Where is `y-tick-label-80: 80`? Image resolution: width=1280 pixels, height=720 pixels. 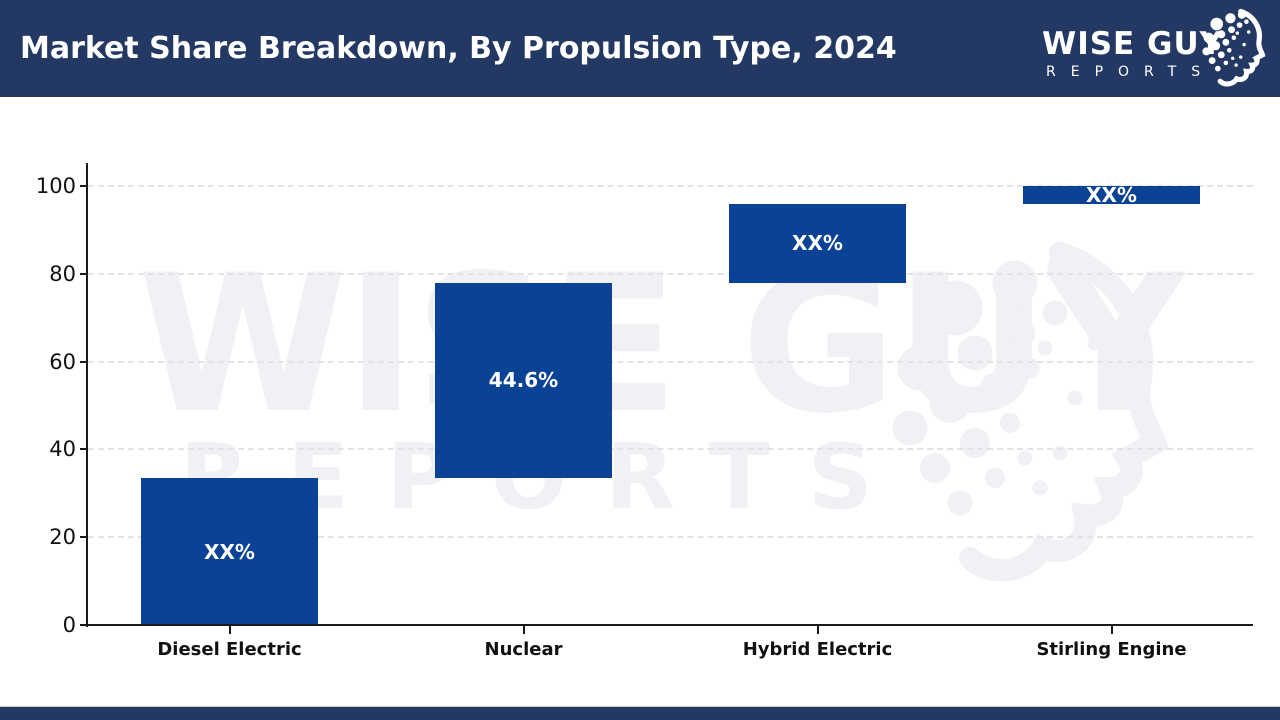 y-tick-label-80: 80 is located at coordinates (62, 273).